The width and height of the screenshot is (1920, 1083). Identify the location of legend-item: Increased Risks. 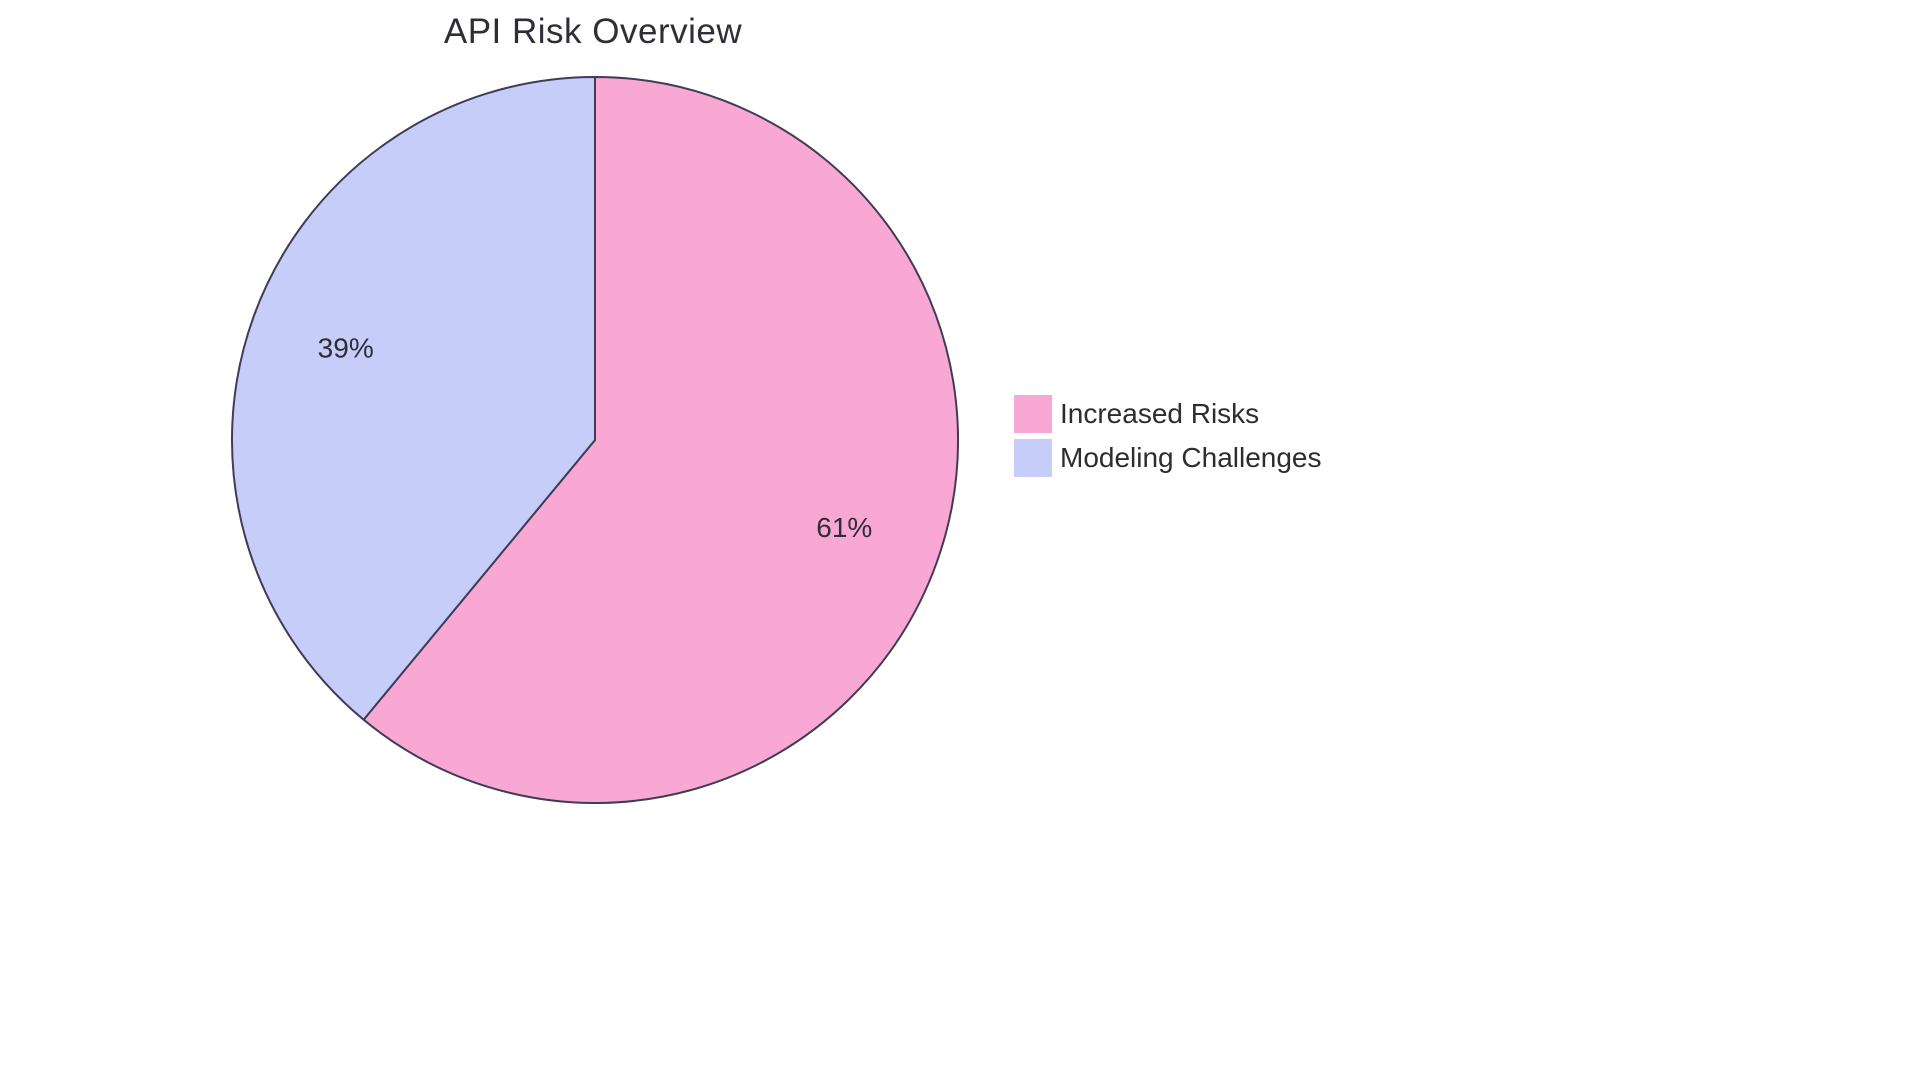
(1168, 413).